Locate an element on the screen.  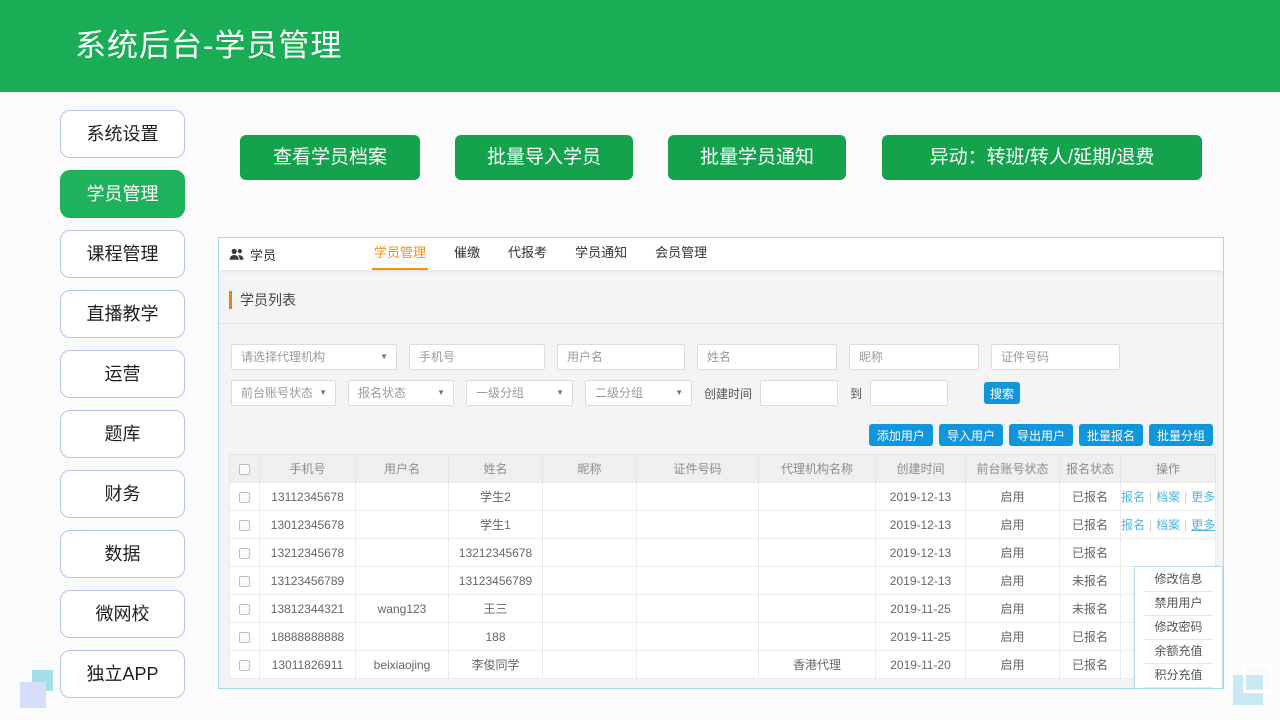
filter-row-1: 请选择代理机构 ▼ is located at coordinates (727, 357).